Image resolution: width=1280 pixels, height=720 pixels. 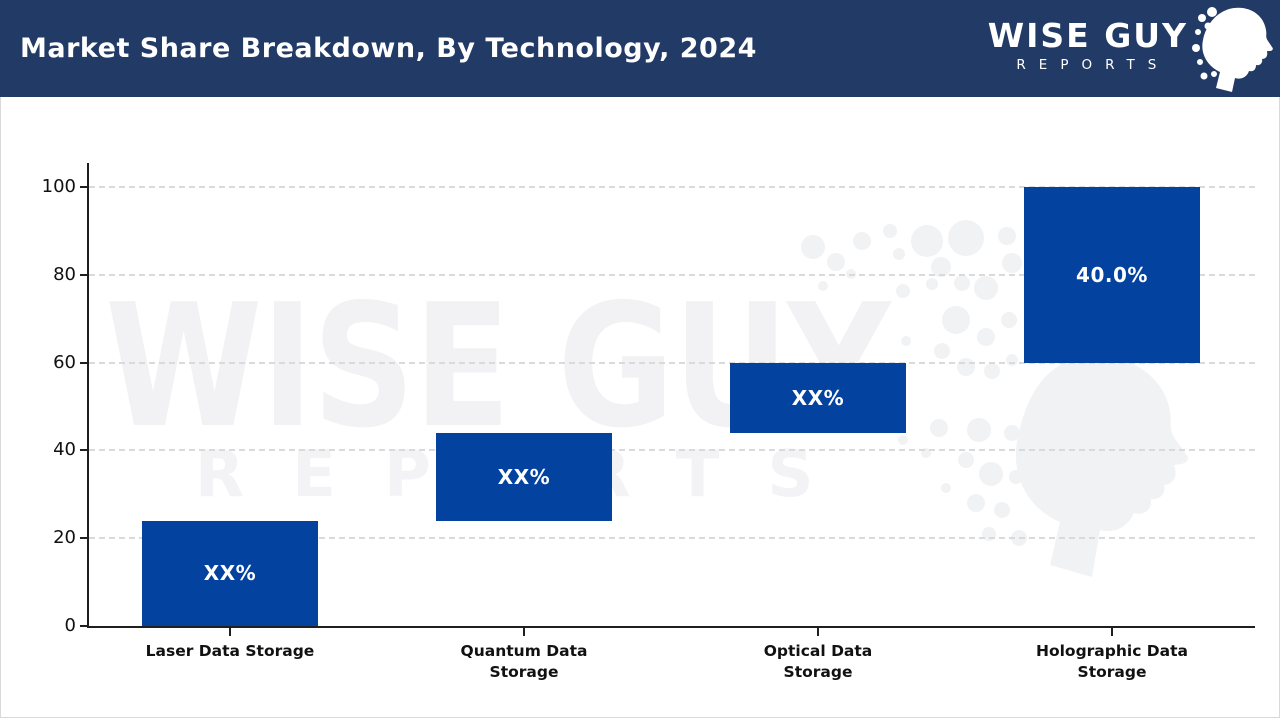 What do you see at coordinates (1087, 35) in the screenshot?
I see `logo-wordmark: WISE GUY` at bounding box center [1087, 35].